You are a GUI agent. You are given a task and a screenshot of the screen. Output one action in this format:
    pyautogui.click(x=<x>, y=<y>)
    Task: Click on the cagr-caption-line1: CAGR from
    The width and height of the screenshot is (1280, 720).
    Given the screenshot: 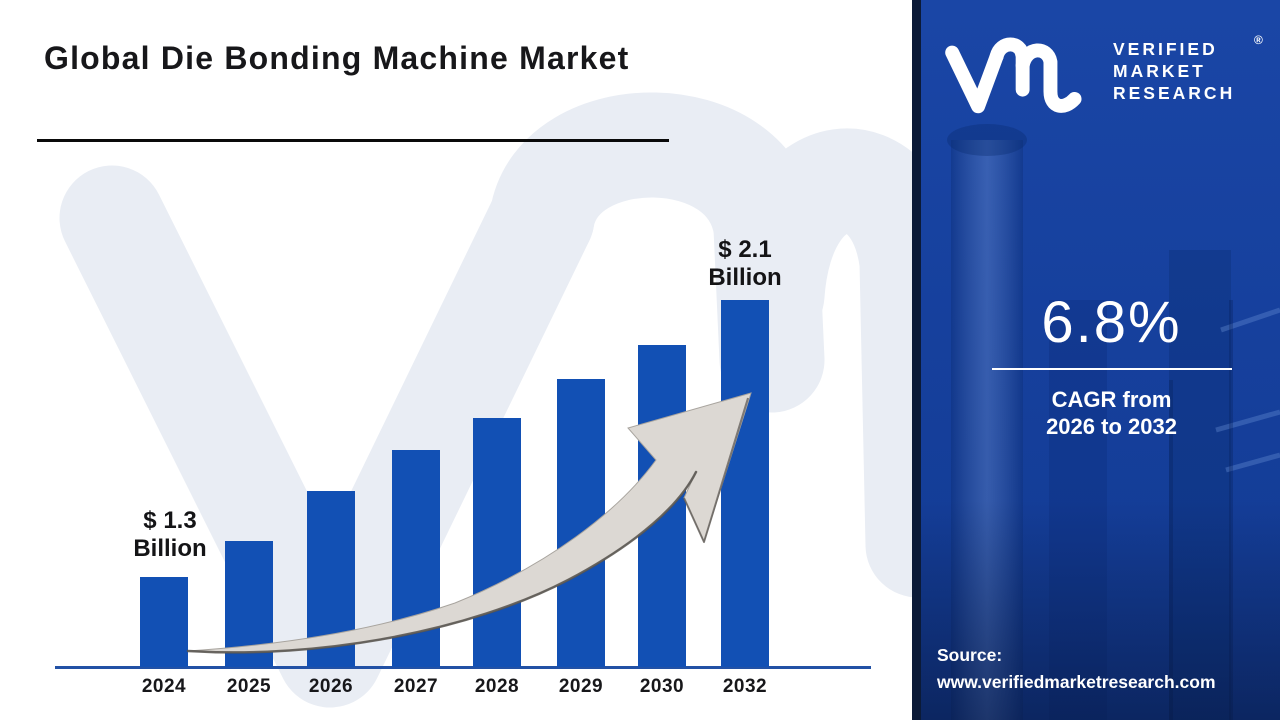 What is the action you would take?
    pyautogui.click(x=1111, y=399)
    